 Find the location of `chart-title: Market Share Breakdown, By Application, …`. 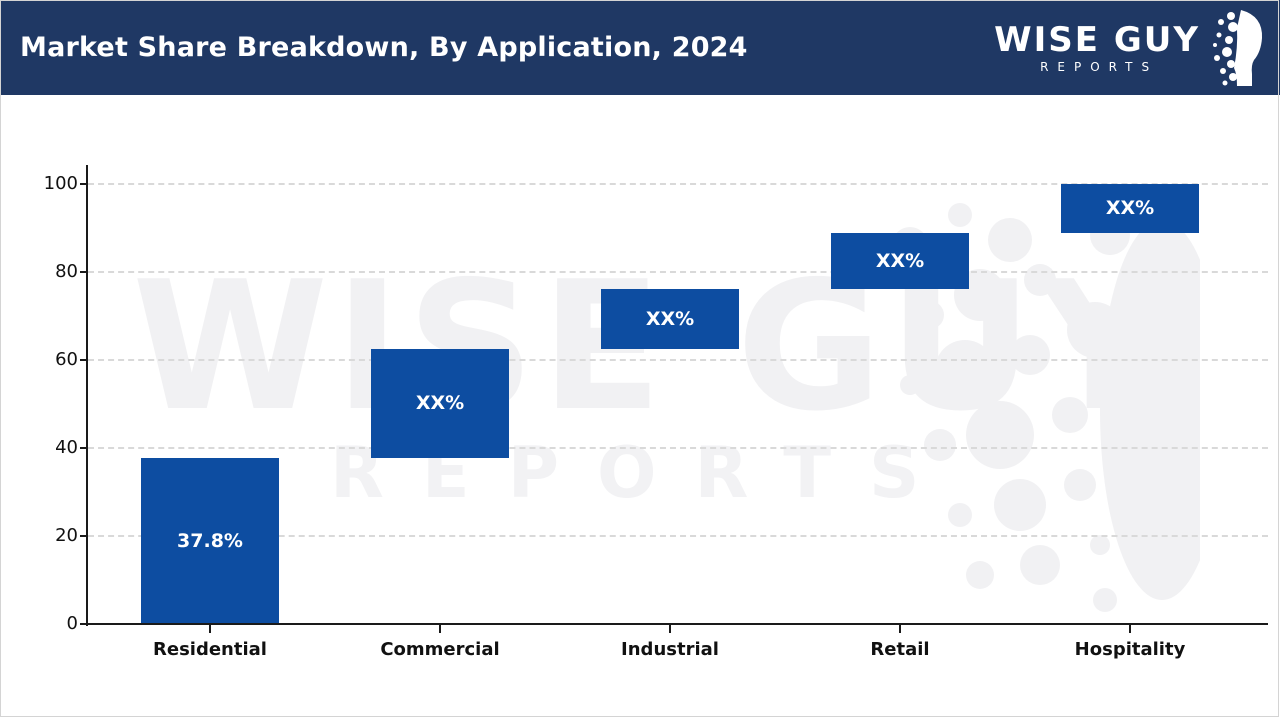

chart-title: Market Share Breakdown, By Application, … is located at coordinates (384, 47).